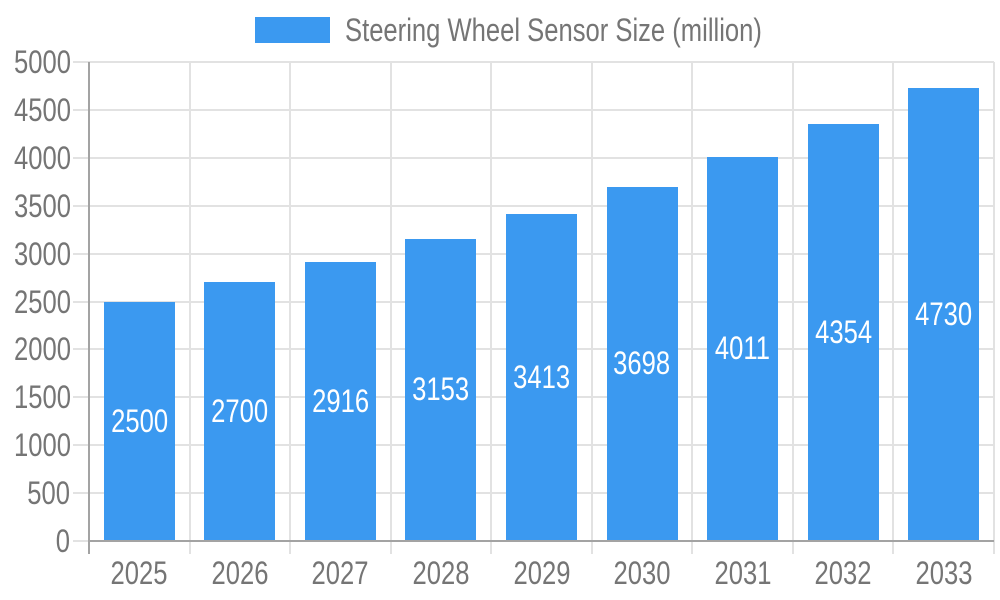  What do you see at coordinates (42, 397) in the screenshot?
I see `y-tick-label: 1500` at bounding box center [42, 397].